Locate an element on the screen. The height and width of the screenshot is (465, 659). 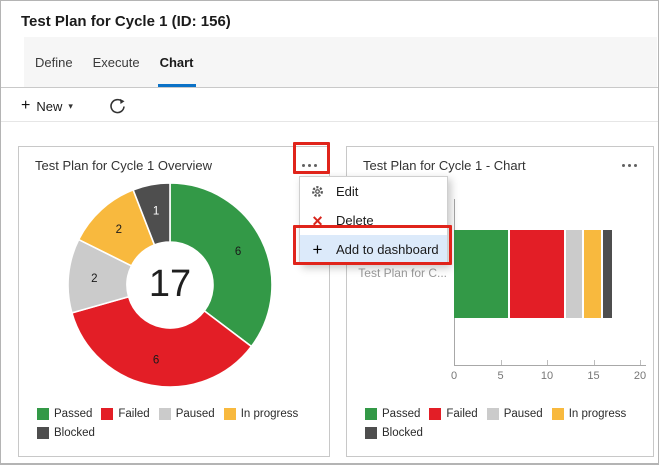
tab-define: Define is located at coordinates (54, 62).